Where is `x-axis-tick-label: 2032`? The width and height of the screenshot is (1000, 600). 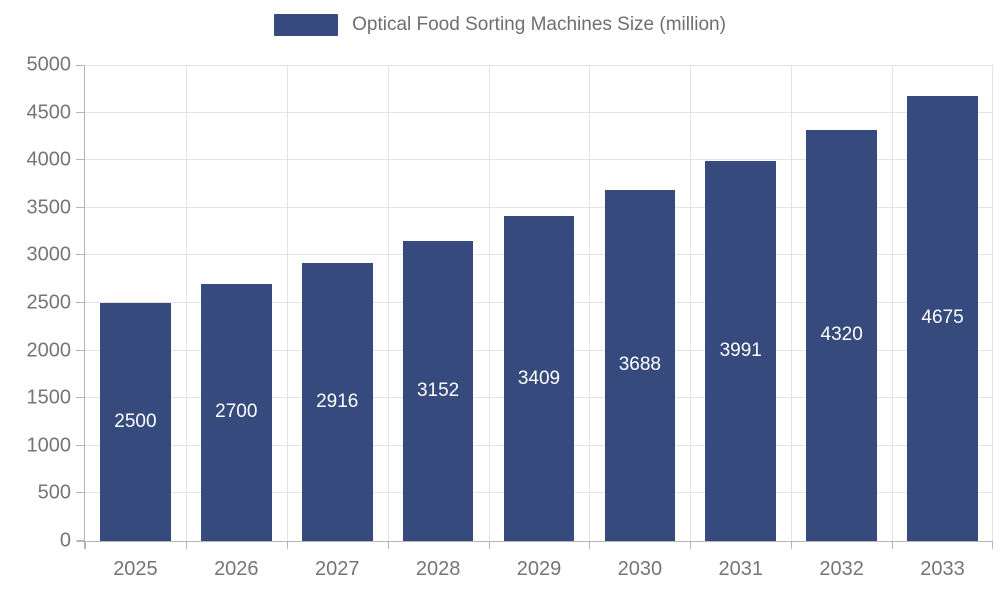 x-axis-tick-label: 2032 is located at coordinates (841, 569).